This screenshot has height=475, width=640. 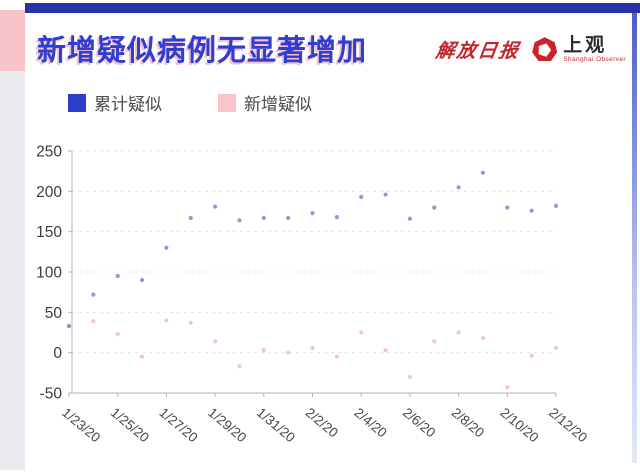 What do you see at coordinates (634, 238) in the screenshot?
I see `right-blue-strip` at bounding box center [634, 238].